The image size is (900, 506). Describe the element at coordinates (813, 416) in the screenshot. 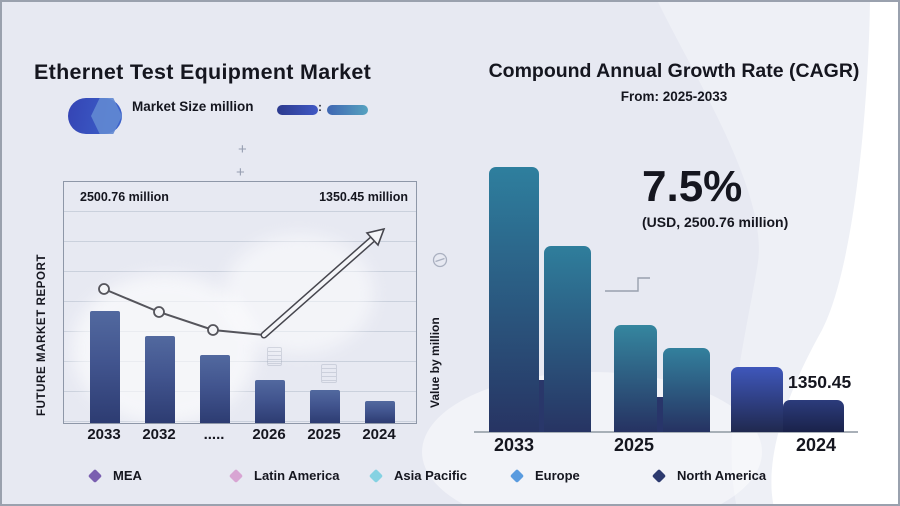

I see `cagr-bar-2024-right` at that location.